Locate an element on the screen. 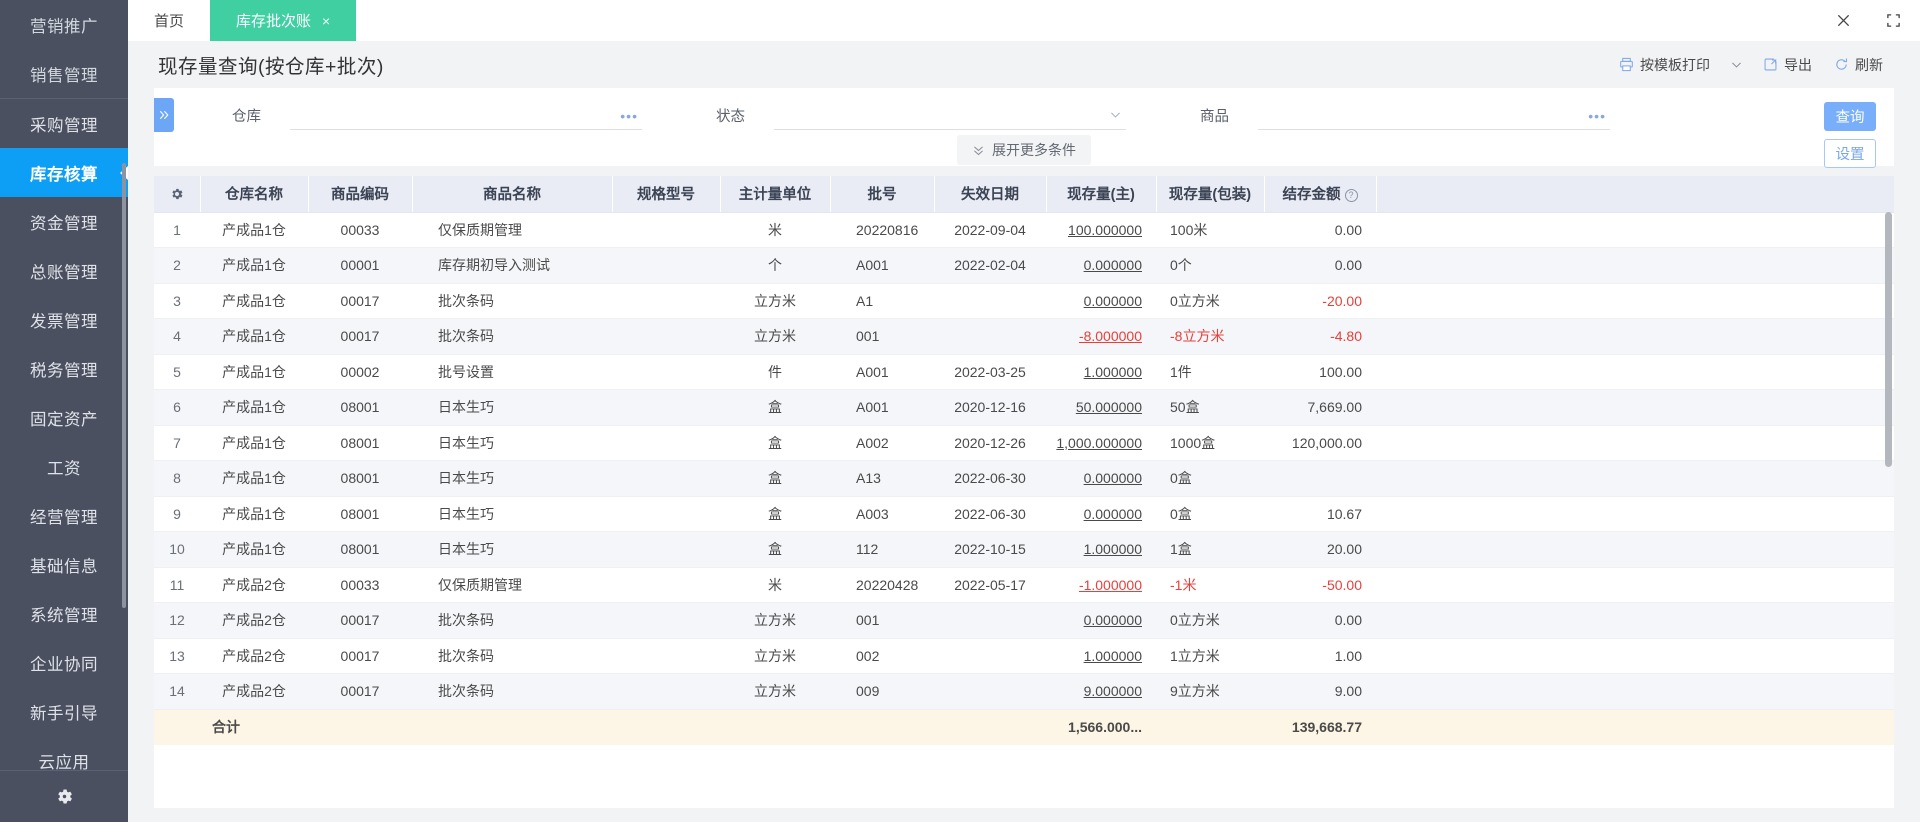 The height and width of the screenshot is (822, 1920). cell-qty: 1,000.000000 is located at coordinates (1101, 443).